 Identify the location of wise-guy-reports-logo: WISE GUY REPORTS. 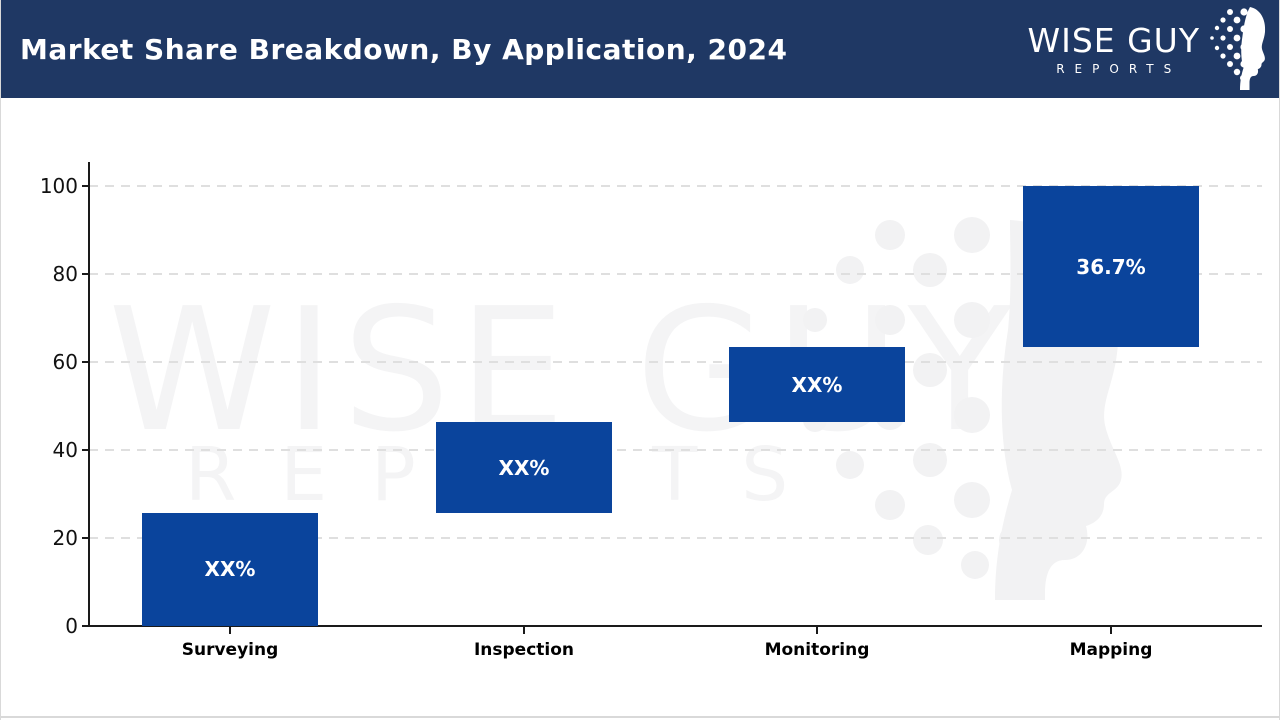
(1146, 48).